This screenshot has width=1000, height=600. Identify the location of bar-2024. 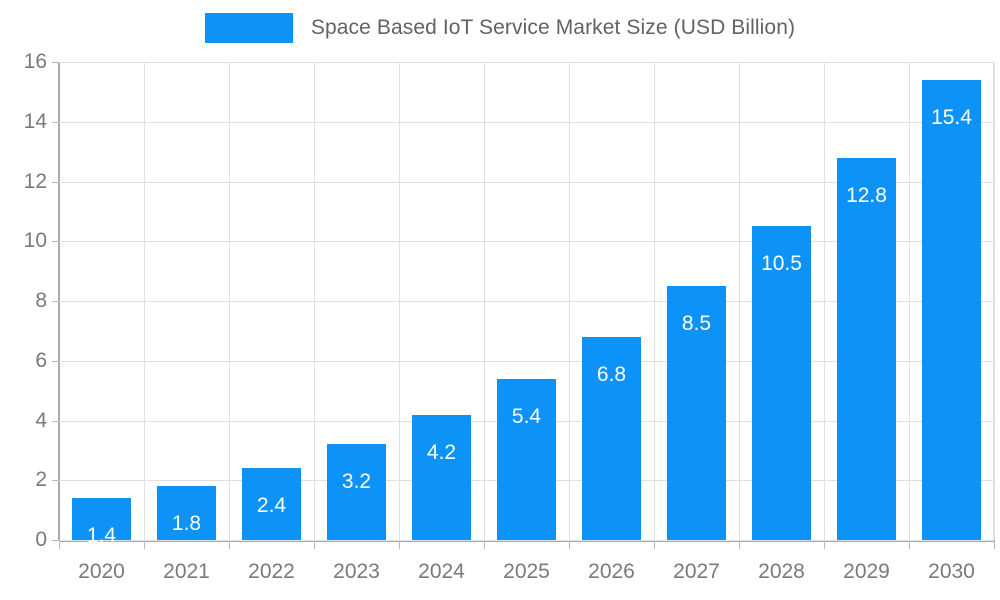
(441, 477).